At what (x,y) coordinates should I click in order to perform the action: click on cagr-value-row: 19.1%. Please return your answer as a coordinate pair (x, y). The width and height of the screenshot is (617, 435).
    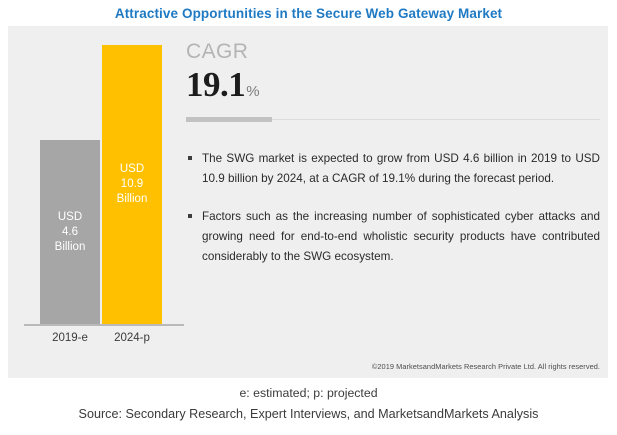
    Looking at the image, I should click on (393, 88).